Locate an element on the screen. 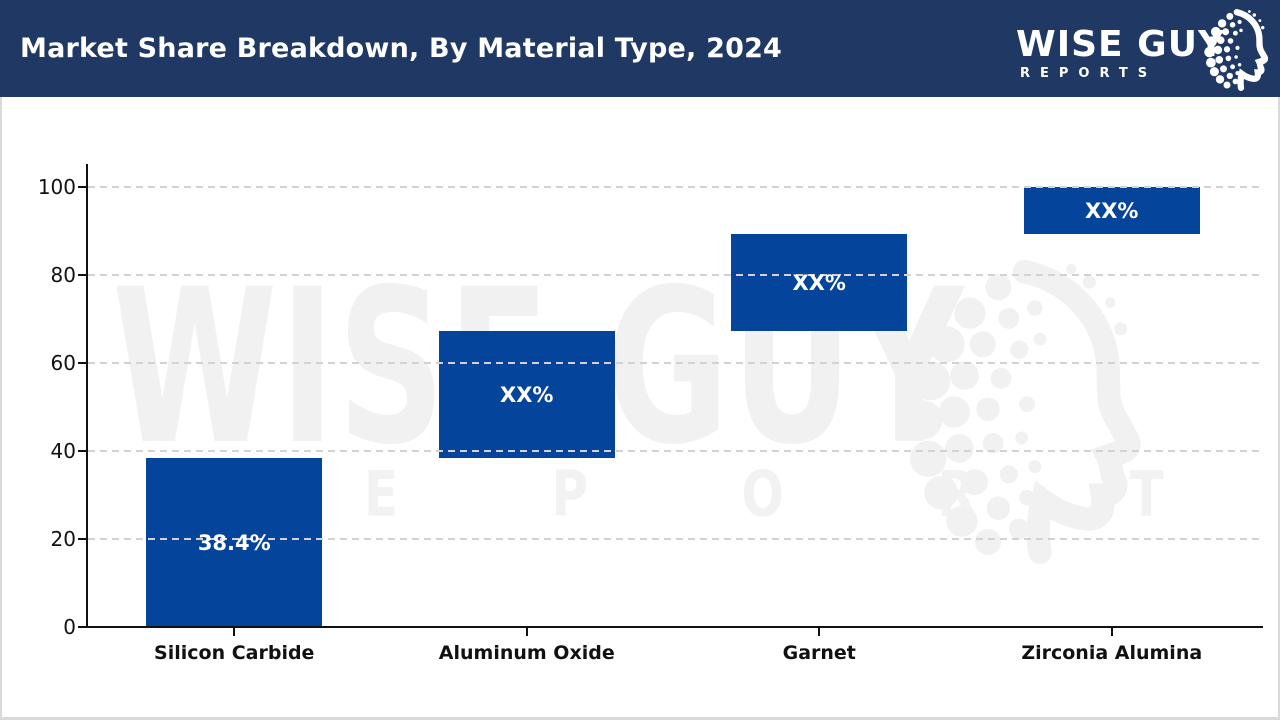 The image size is (1280, 720). y-axis-spine is located at coordinates (87, 396).